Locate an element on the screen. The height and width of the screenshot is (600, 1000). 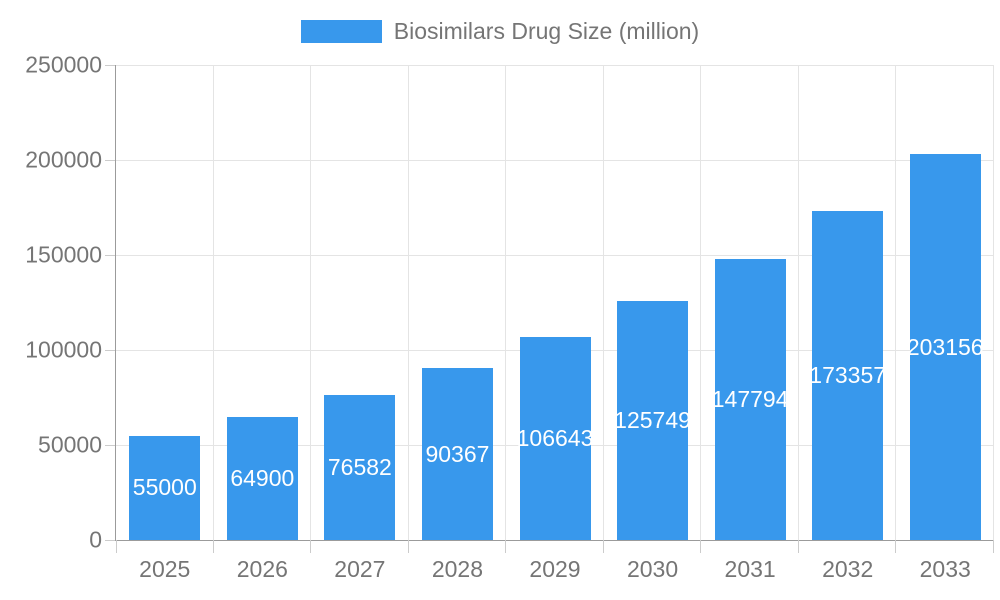
y-axis-label: 0 is located at coordinates (95, 539).